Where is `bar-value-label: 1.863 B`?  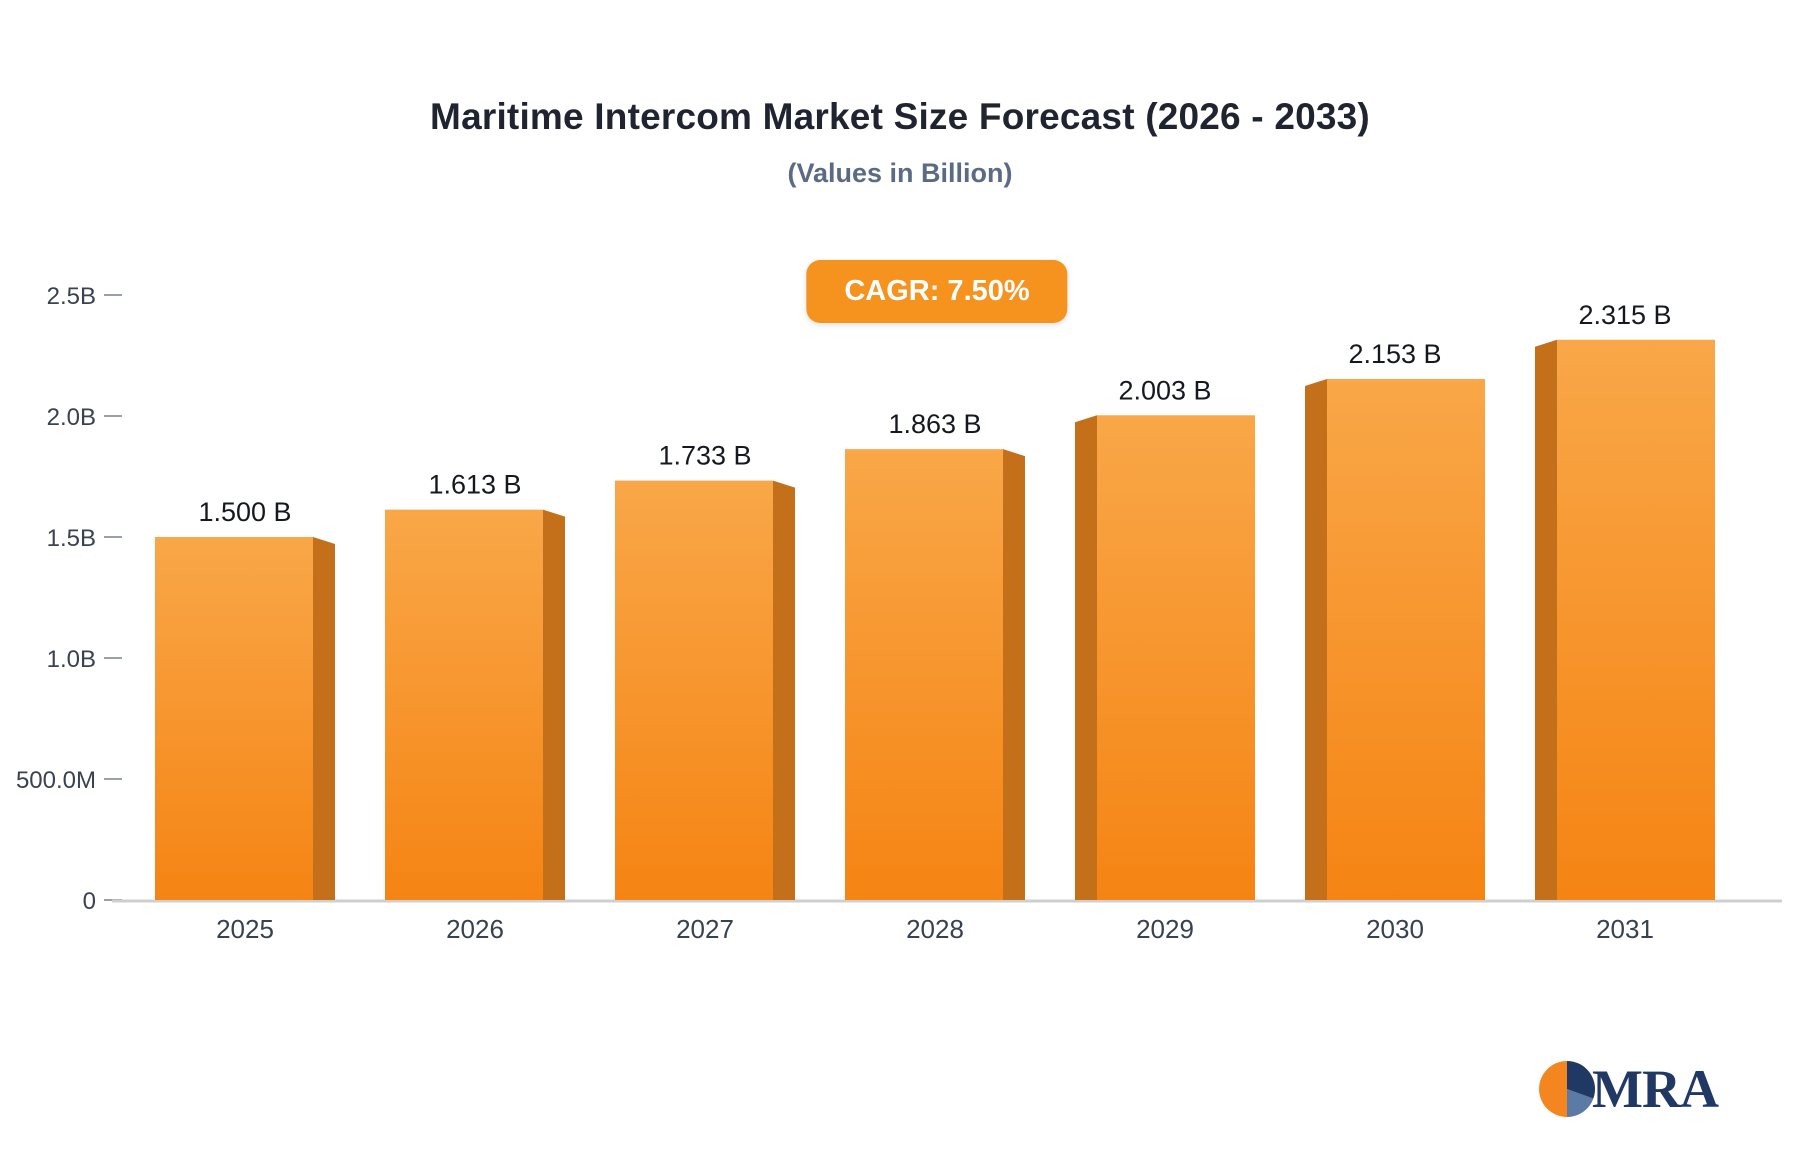 bar-value-label: 1.863 B is located at coordinates (934, 424).